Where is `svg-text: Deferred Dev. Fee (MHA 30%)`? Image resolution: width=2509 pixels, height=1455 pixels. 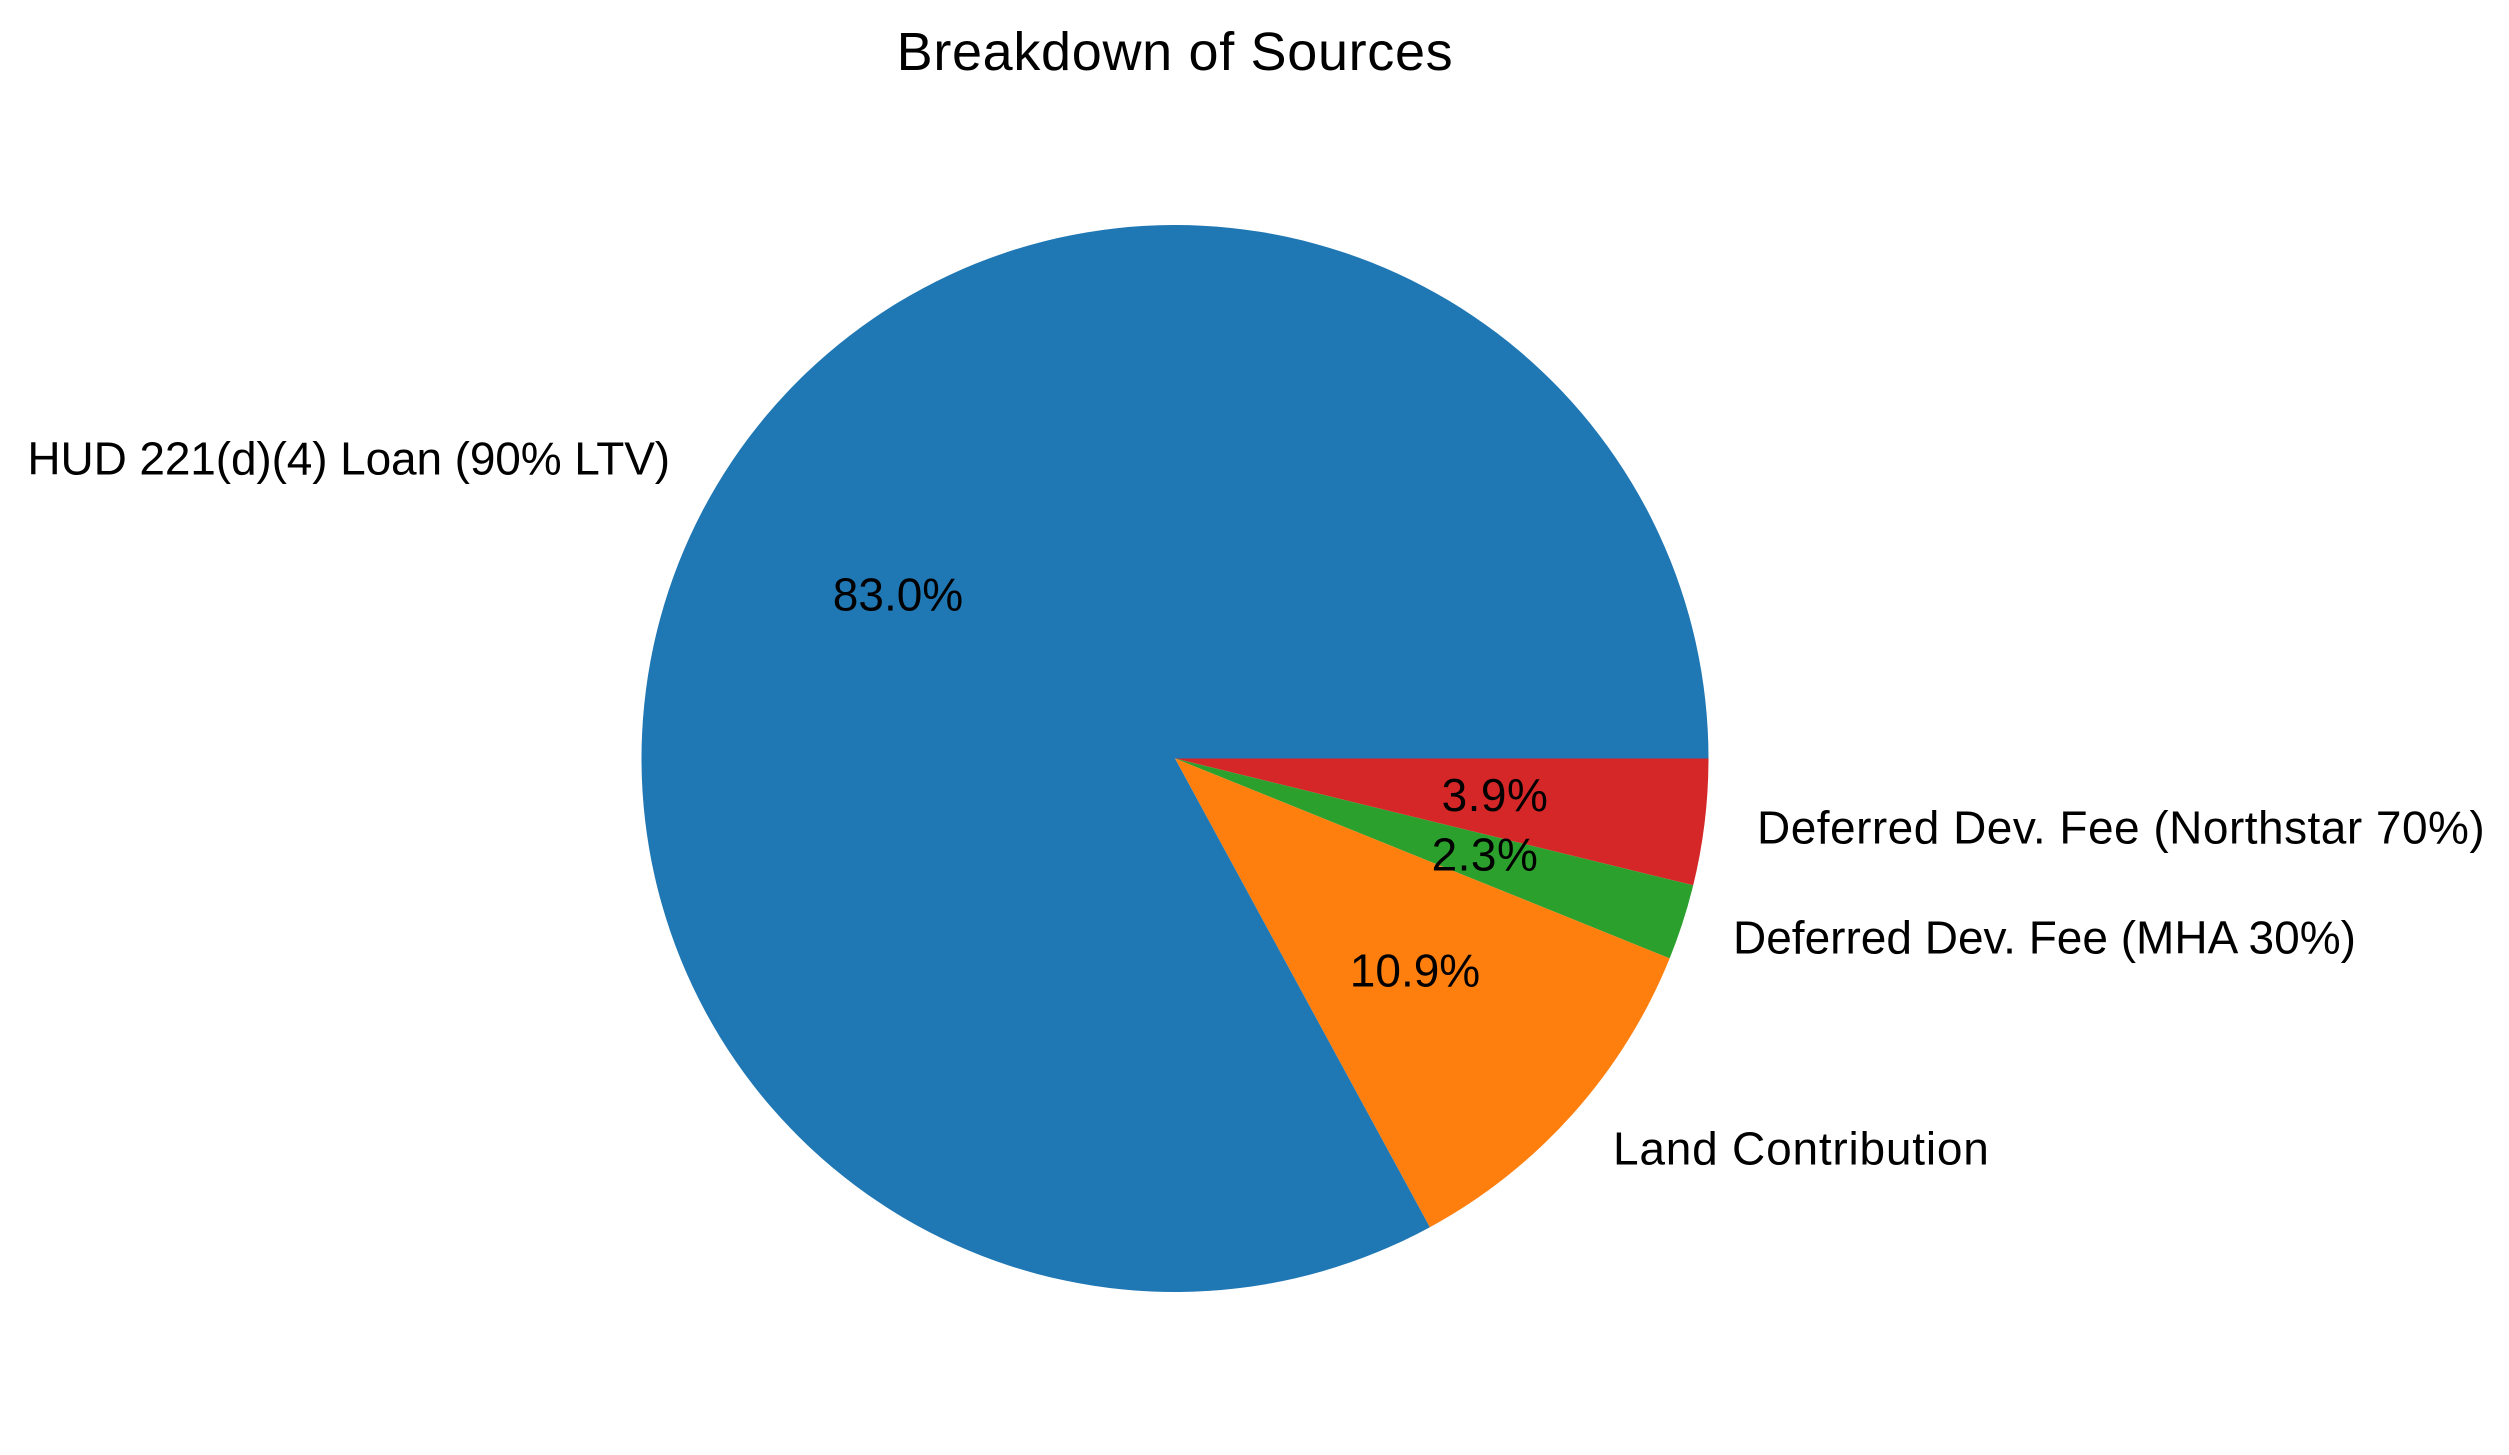 svg-text: Deferred Dev. Fee (MHA 30%) is located at coordinates (2044, 938).